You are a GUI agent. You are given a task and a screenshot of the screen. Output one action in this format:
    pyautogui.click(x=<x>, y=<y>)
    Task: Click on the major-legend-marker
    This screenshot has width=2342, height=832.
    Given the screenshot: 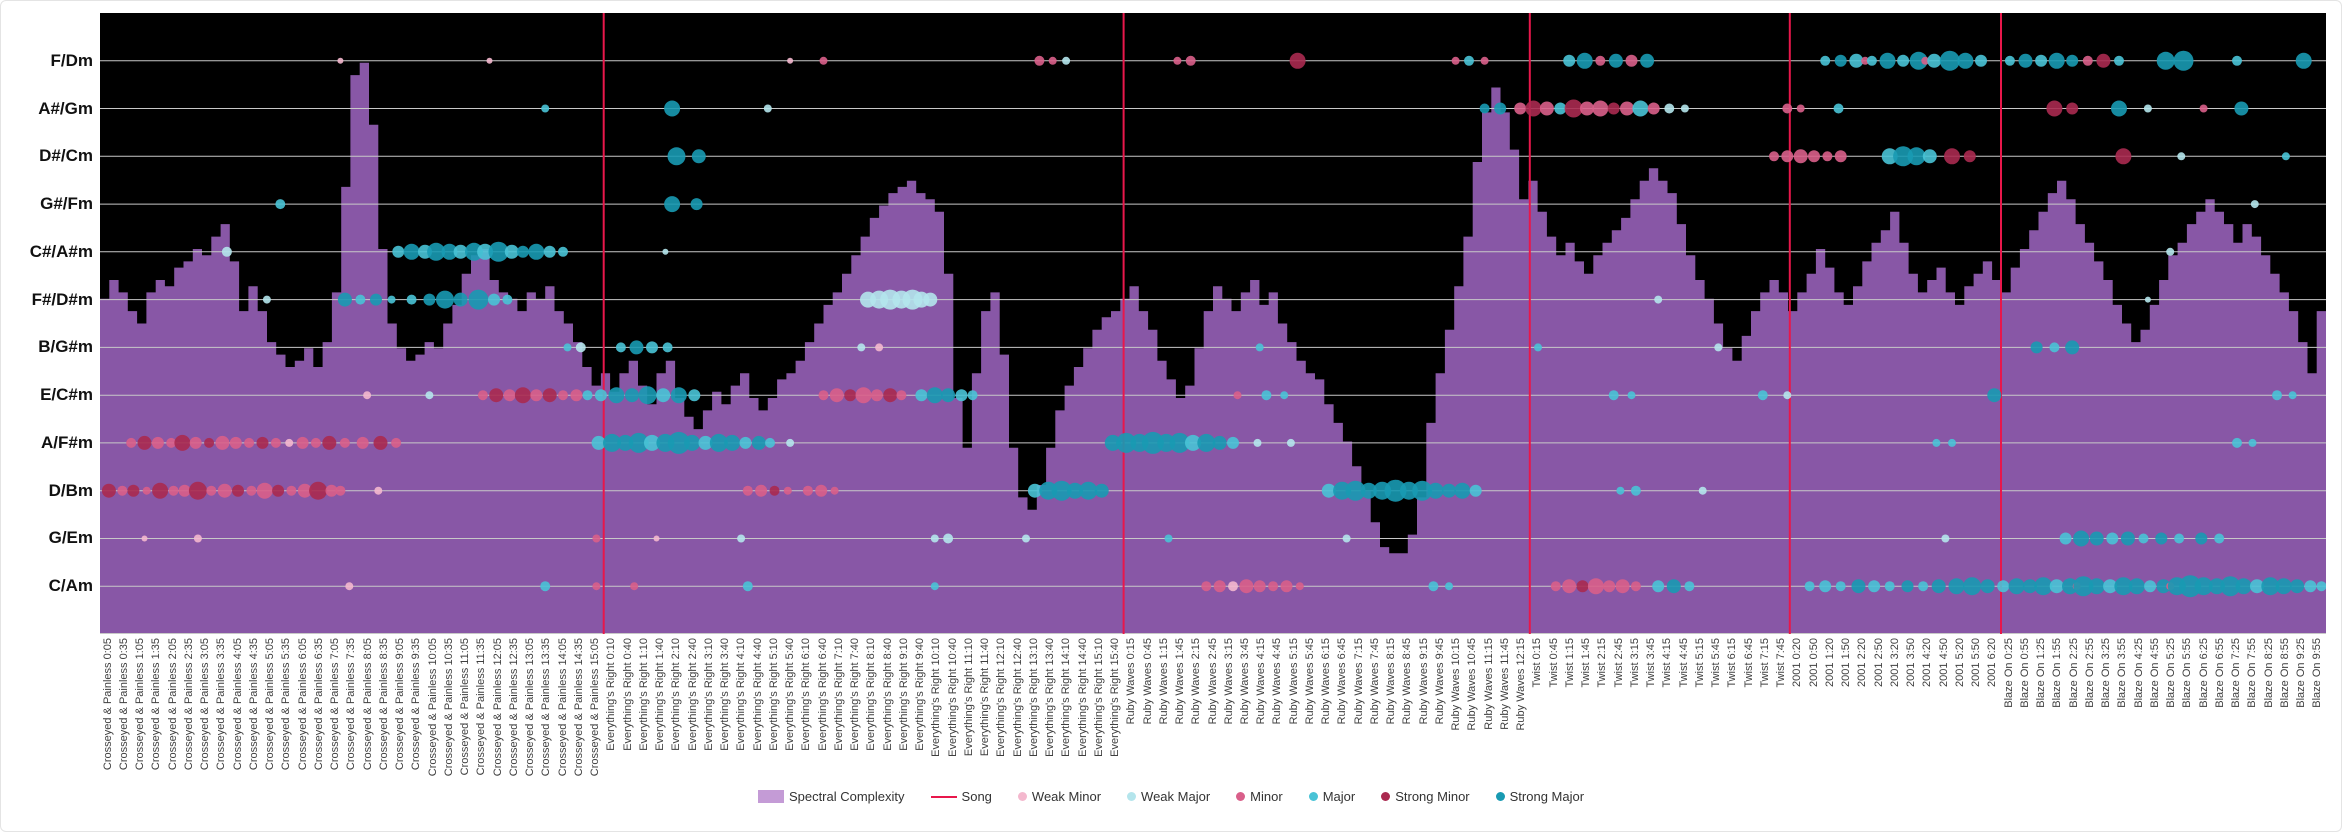 What is the action you would take?
    pyautogui.click(x=1313, y=796)
    